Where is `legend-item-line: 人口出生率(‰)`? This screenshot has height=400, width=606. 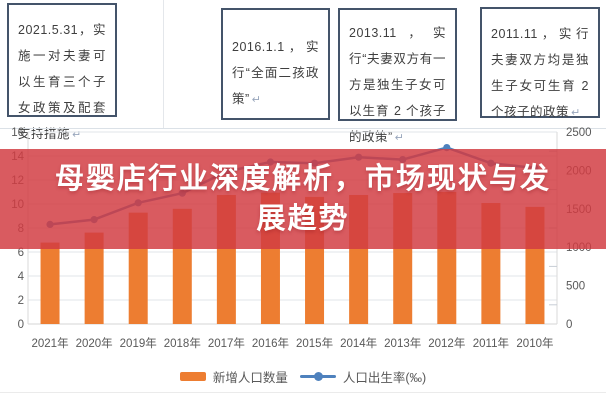
legend-item-line: 人口出生率(‰) is located at coordinates (363, 376).